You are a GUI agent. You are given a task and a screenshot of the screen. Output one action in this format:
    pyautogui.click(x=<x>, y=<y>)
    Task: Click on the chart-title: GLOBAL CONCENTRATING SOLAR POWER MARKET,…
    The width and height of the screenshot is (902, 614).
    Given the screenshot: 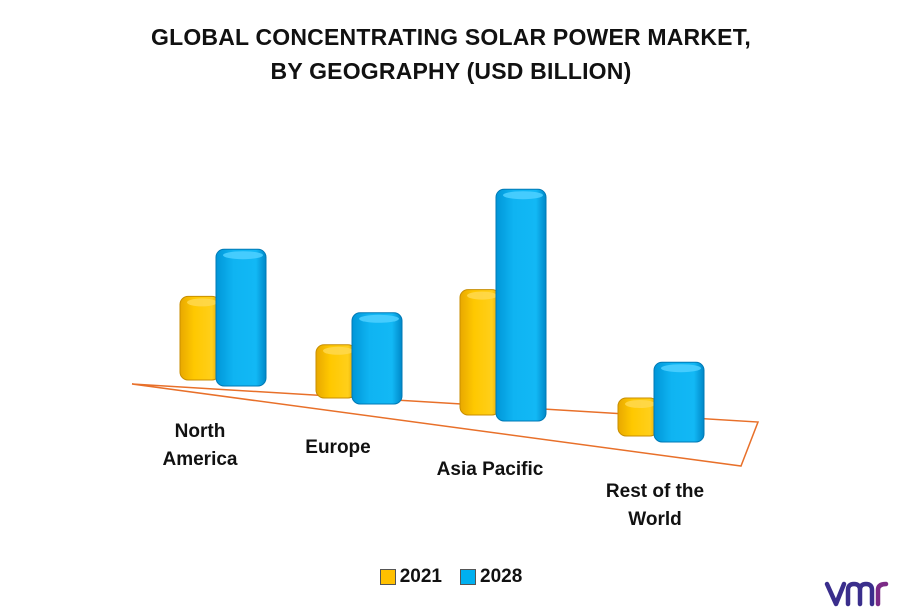 What is the action you would take?
    pyautogui.click(x=451, y=54)
    